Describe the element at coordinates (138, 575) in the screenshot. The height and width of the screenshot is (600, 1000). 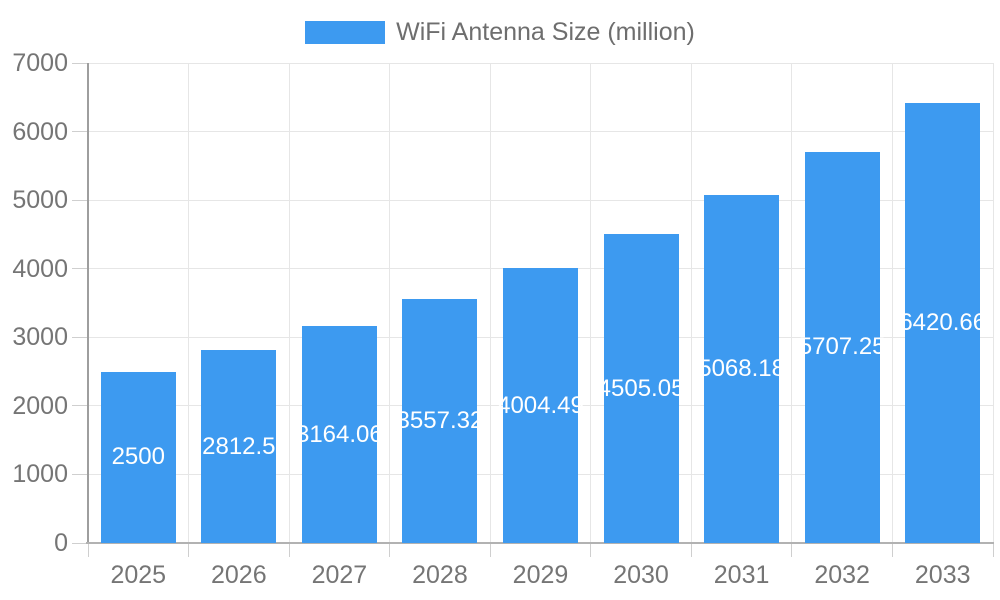
I see `x-axis-label: 2025` at that location.